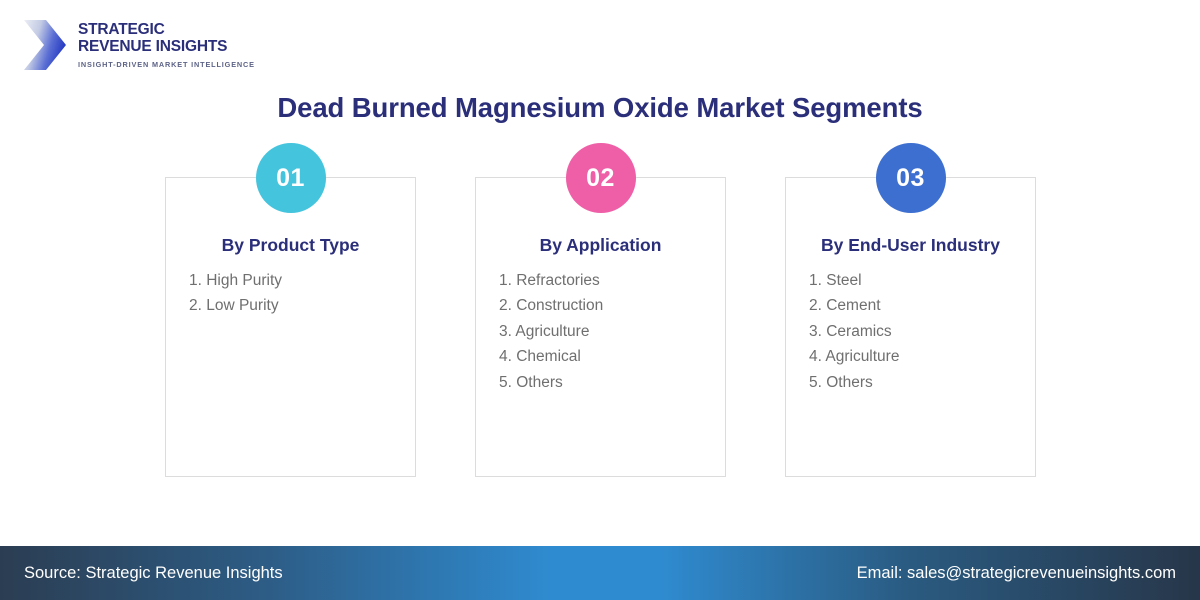  What do you see at coordinates (234, 306) in the screenshot?
I see `list-item: 2. Low Purity` at bounding box center [234, 306].